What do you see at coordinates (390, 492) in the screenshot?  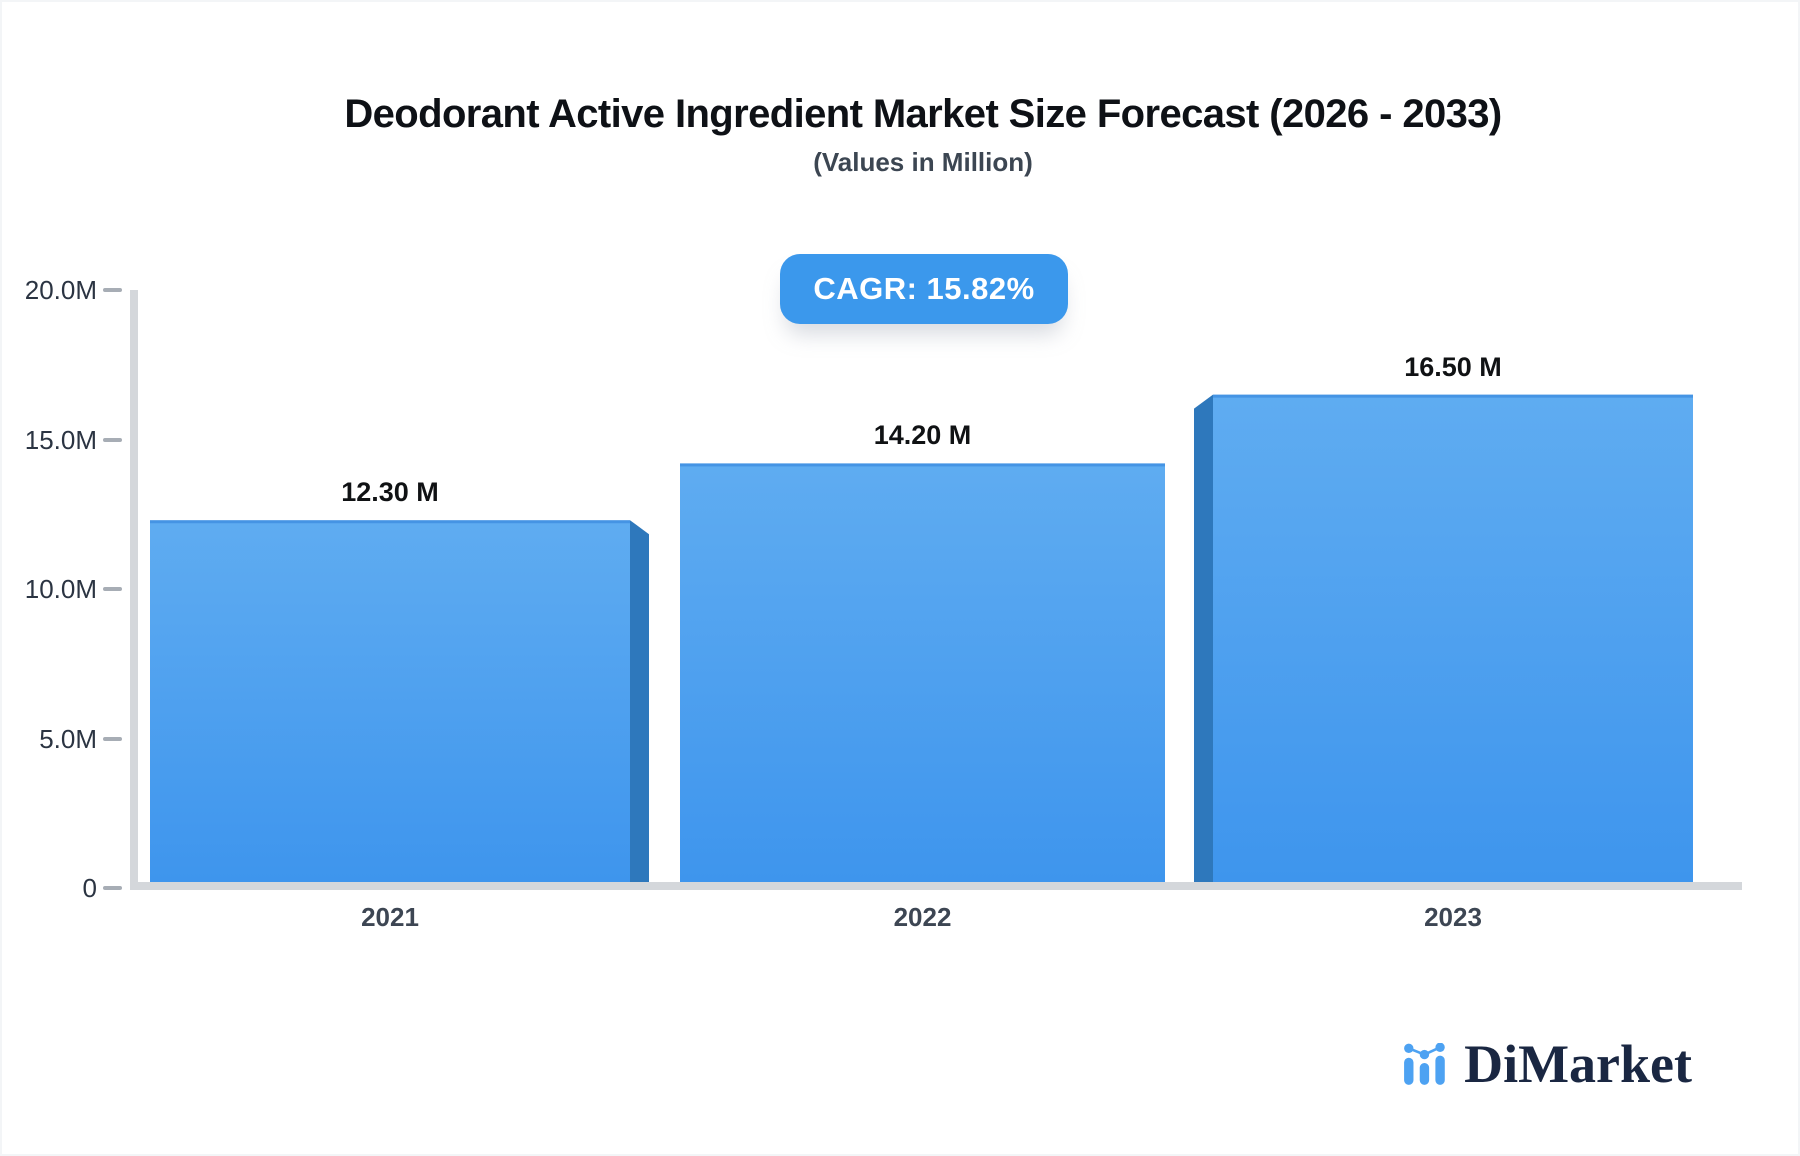 I see `bar-value-label-2021: 12.30 M` at bounding box center [390, 492].